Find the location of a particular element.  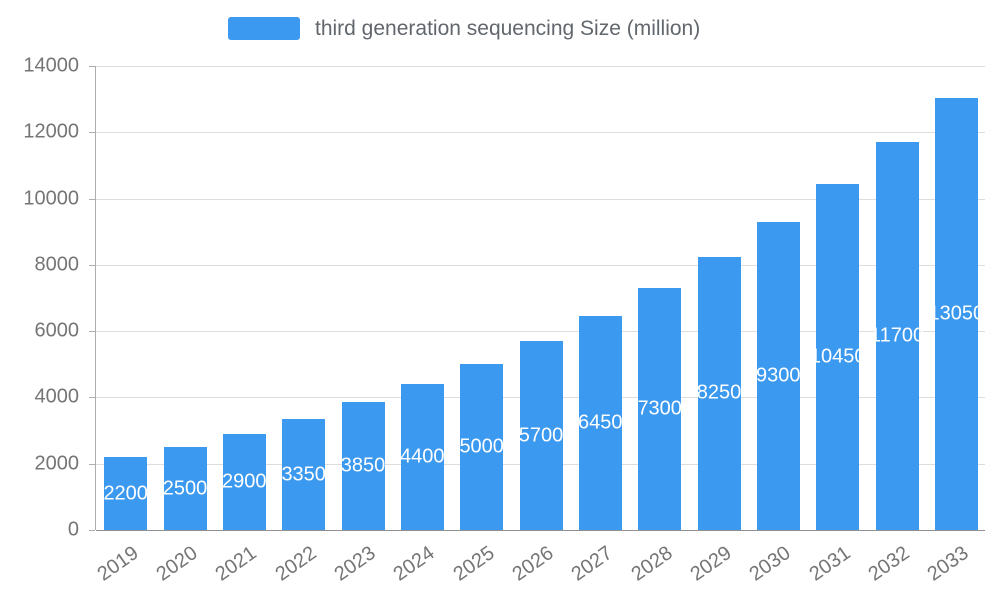

bar-2022: 3350 is located at coordinates (303, 474).